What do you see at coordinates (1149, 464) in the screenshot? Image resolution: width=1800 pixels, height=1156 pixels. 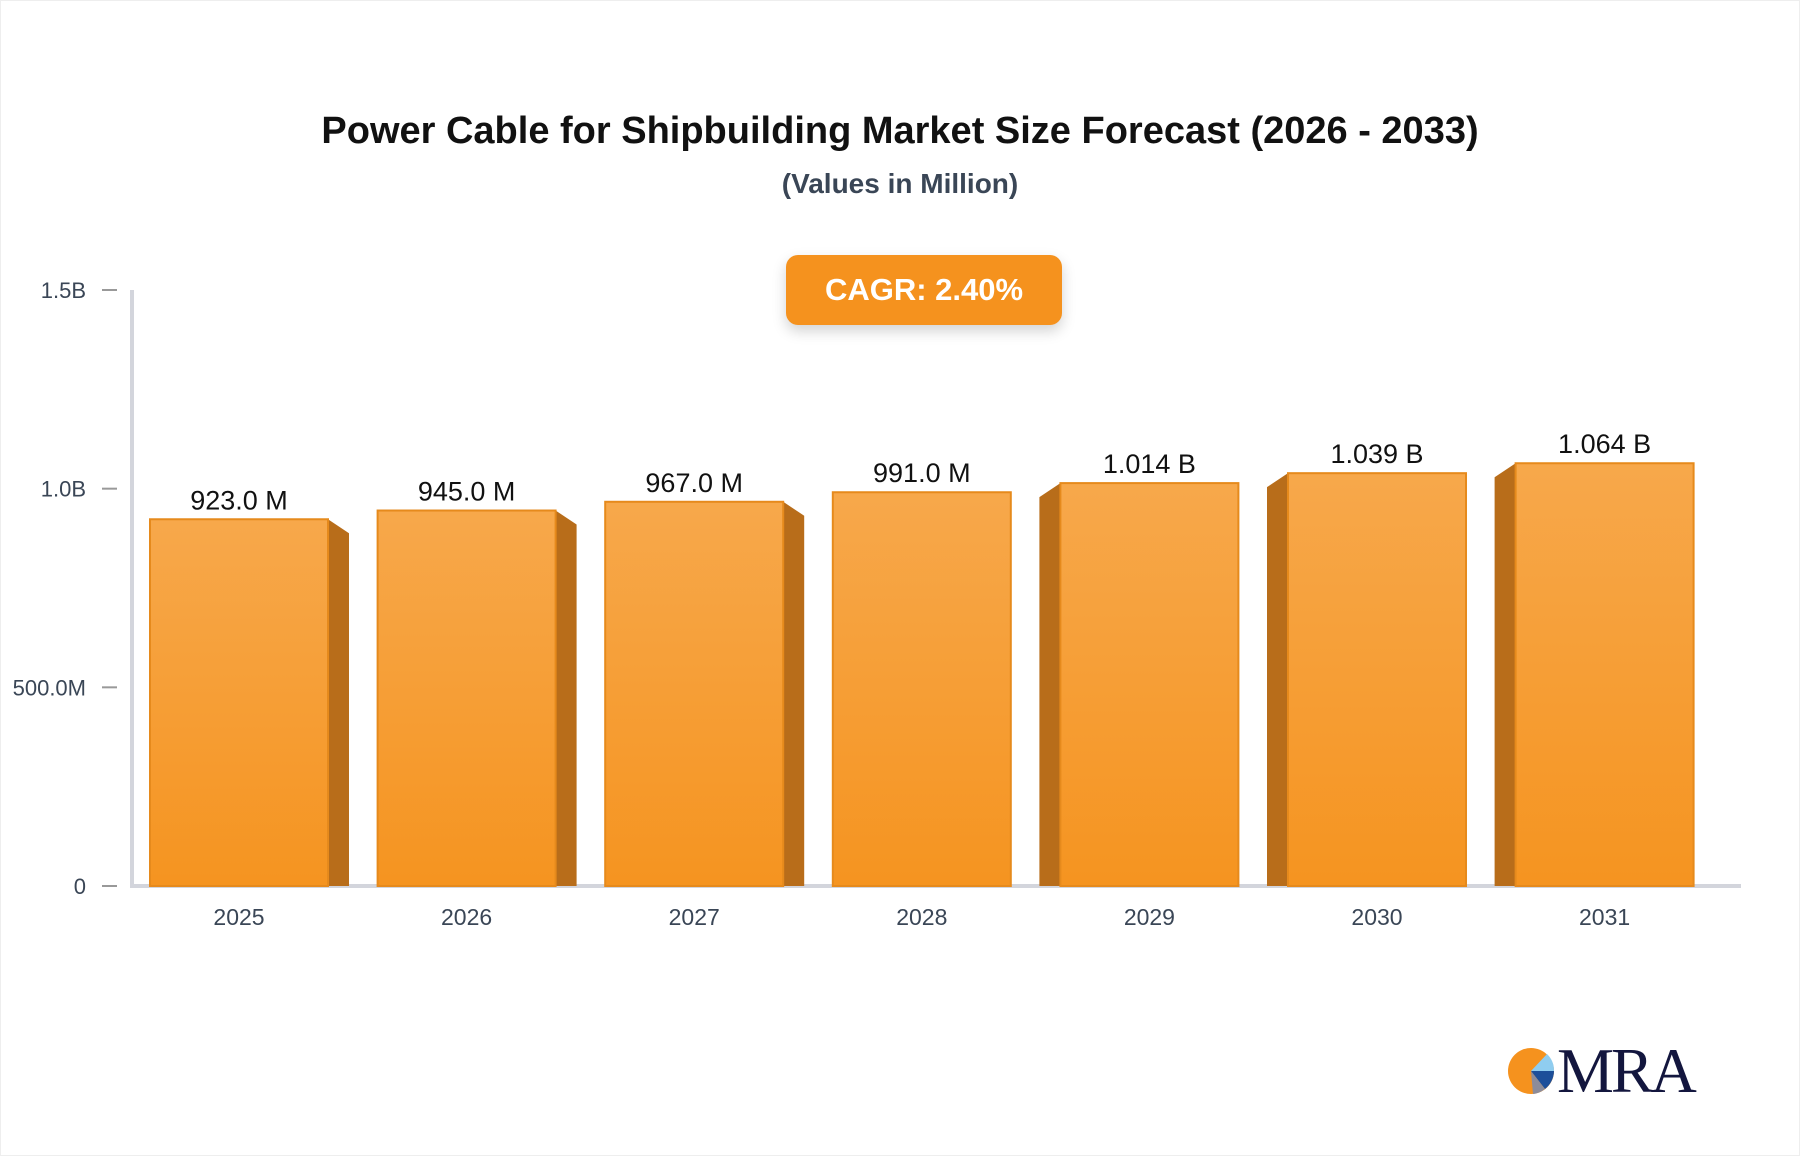 I see `data-label: 1.014 B` at bounding box center [1149, 464].